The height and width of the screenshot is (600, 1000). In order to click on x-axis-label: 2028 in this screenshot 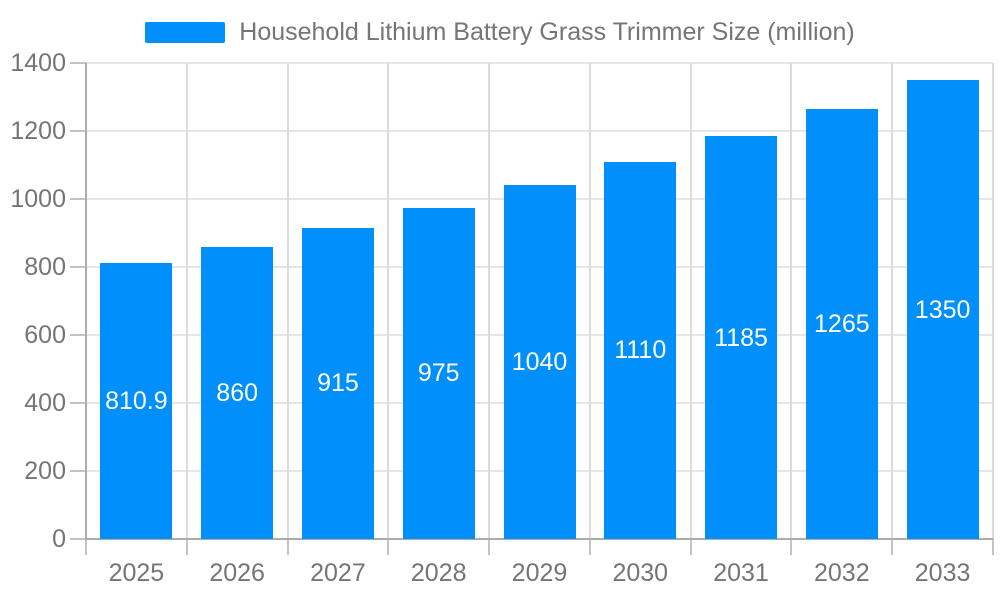, I will do `click(438, 573)`.